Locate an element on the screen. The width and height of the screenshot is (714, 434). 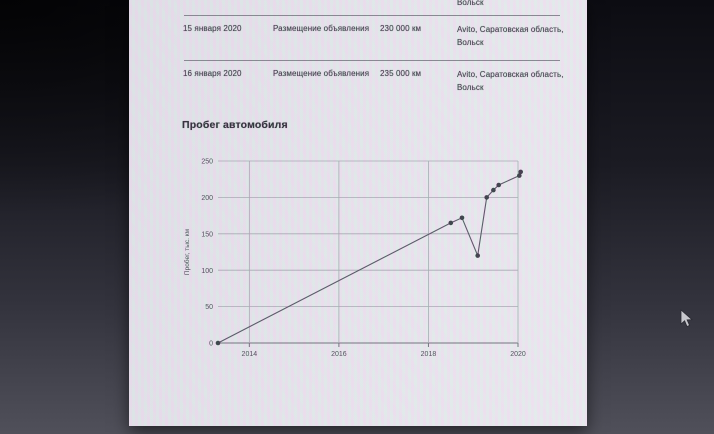
y-tick-label: 250 is located at coordinates (207, 162).